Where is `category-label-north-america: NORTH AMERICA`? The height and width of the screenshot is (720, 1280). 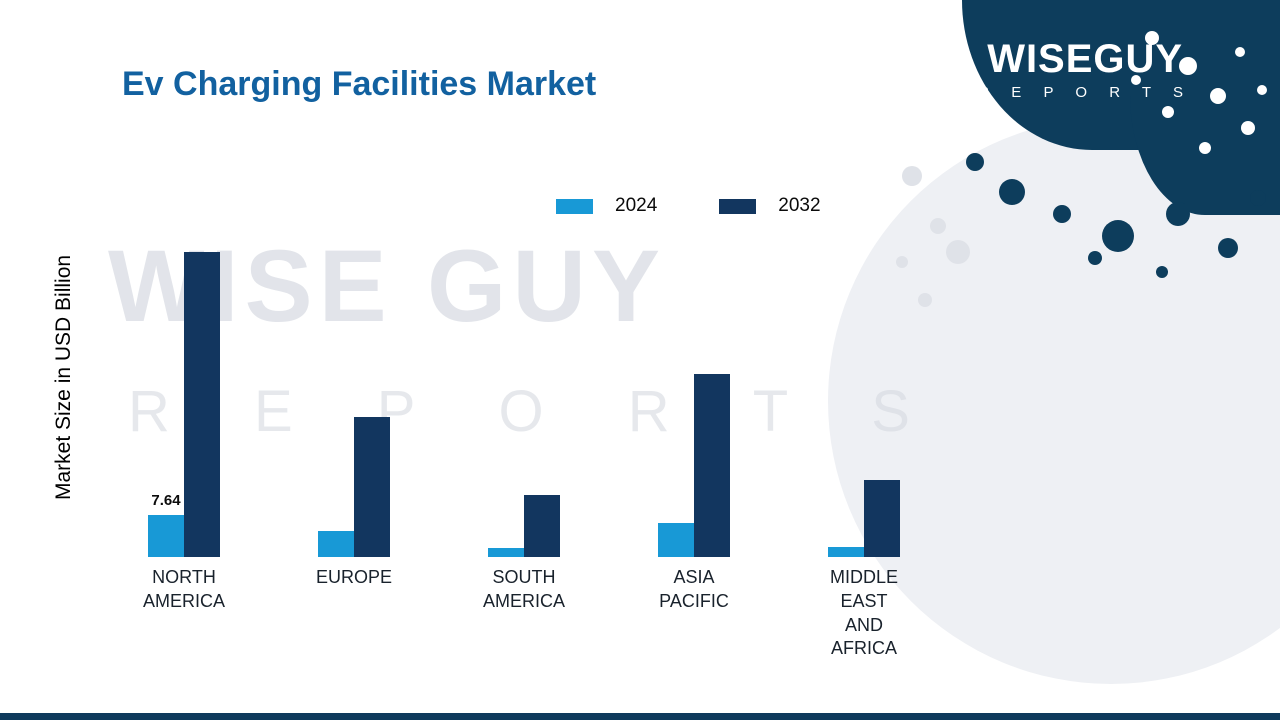 category-label-north-america: NORTH AMERICA is located at coordinates (183, 589).